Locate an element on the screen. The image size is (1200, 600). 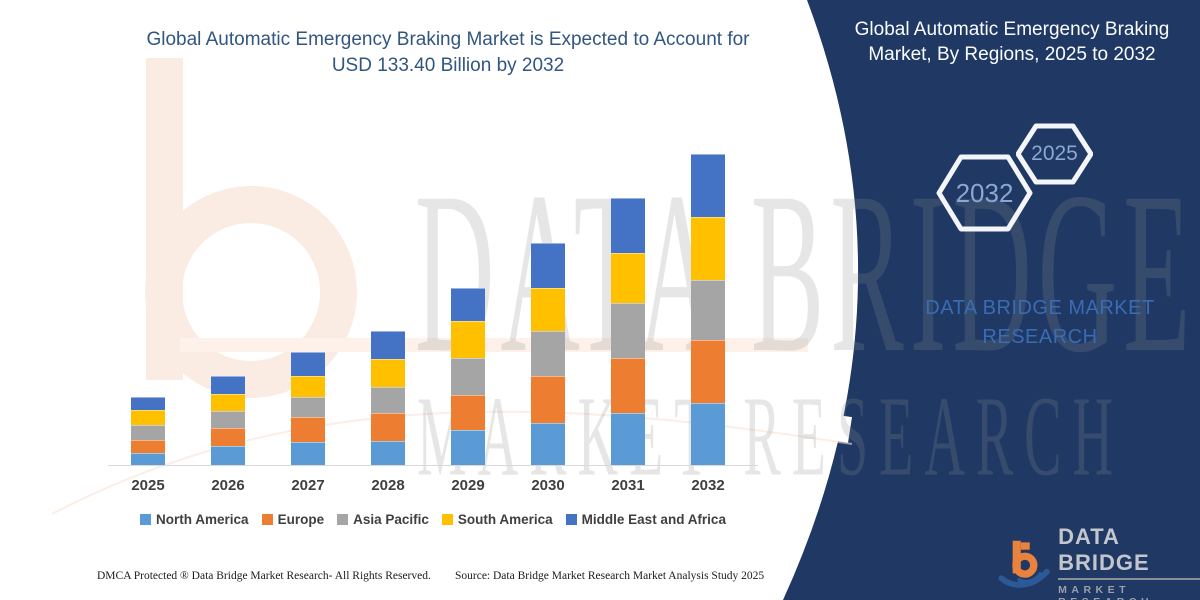
x-axis-labels: 2025 2026 2027 2028 2029 2030 2031 2032 is located at coordinates (428, 485).